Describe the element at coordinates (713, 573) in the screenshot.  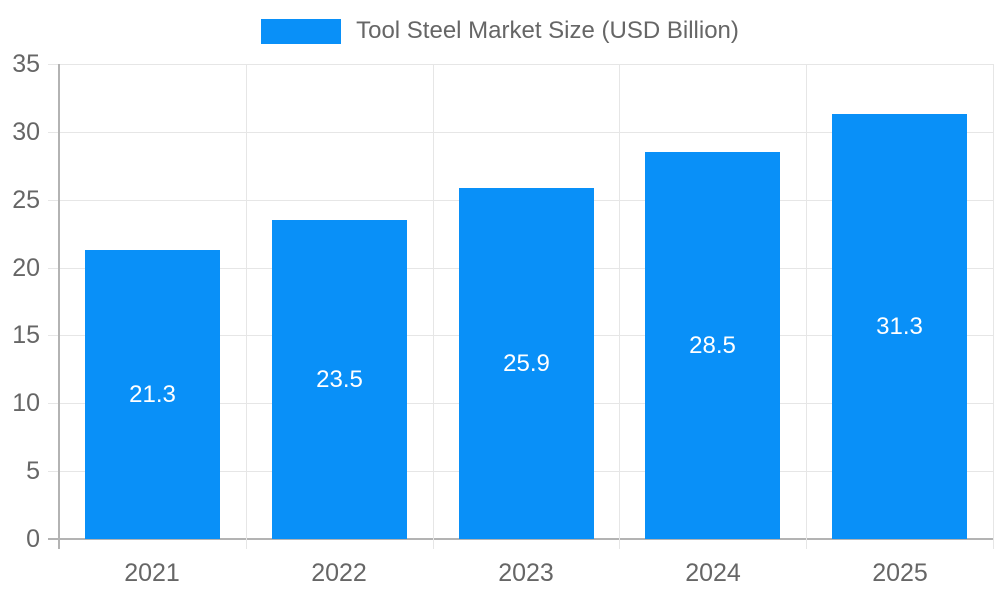
I see `x-axis-tick-label: 2024` at that location.